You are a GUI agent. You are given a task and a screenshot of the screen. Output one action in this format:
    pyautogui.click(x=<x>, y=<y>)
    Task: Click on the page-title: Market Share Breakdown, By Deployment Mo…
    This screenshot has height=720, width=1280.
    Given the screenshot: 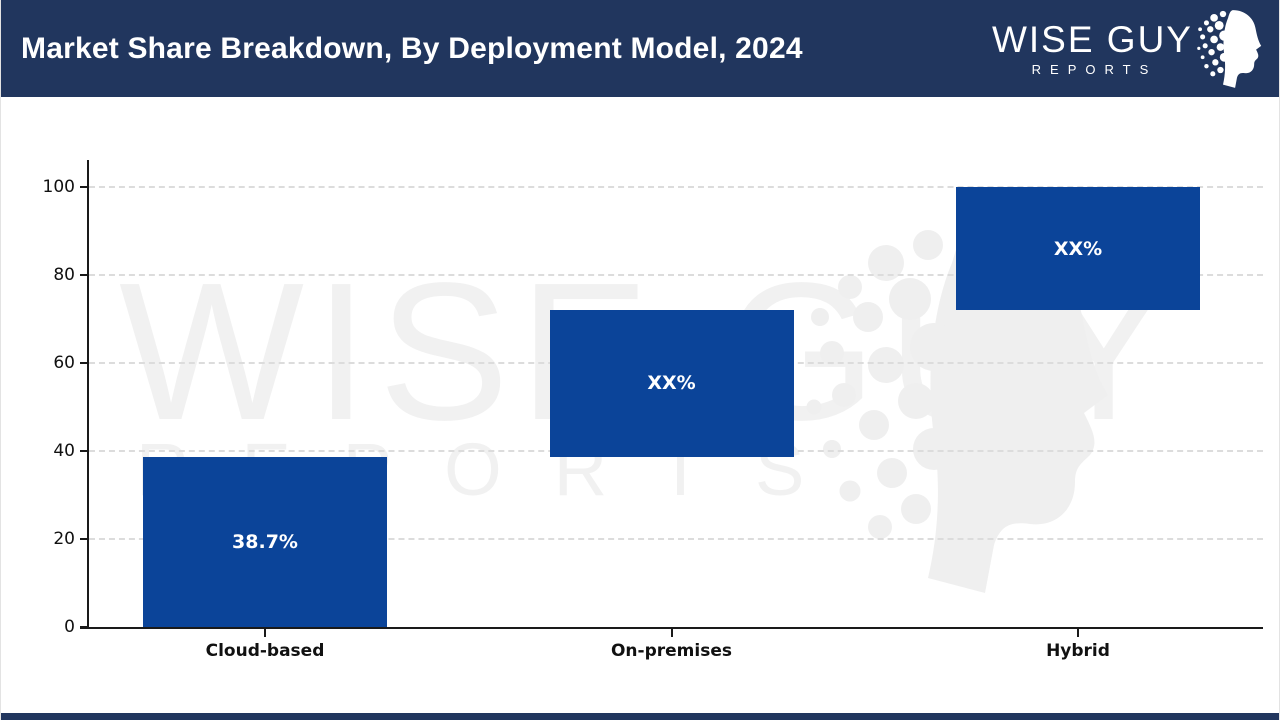 What is the action you would take?
    pyautogui.click(x=412, y=48)
    